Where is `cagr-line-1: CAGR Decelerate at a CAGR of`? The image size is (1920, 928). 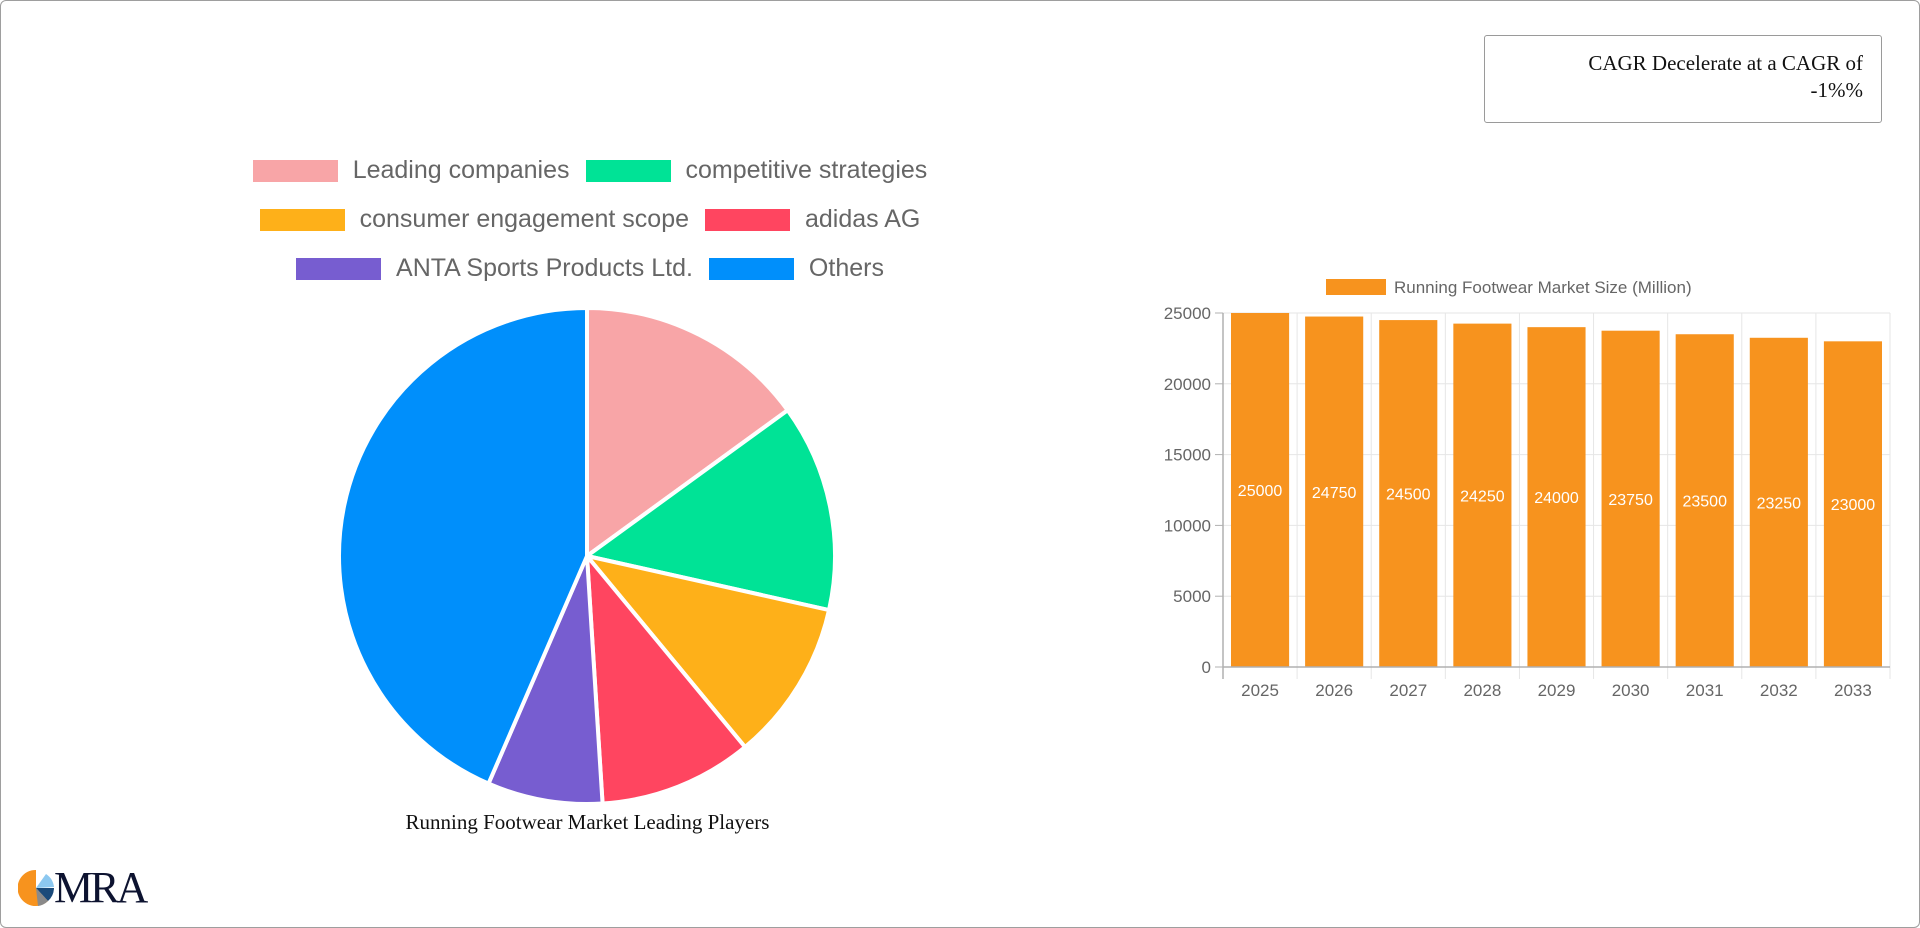
cagr-line-1: CAGR Decelerate at a CAGR of is located at coordinates (1725, 63).